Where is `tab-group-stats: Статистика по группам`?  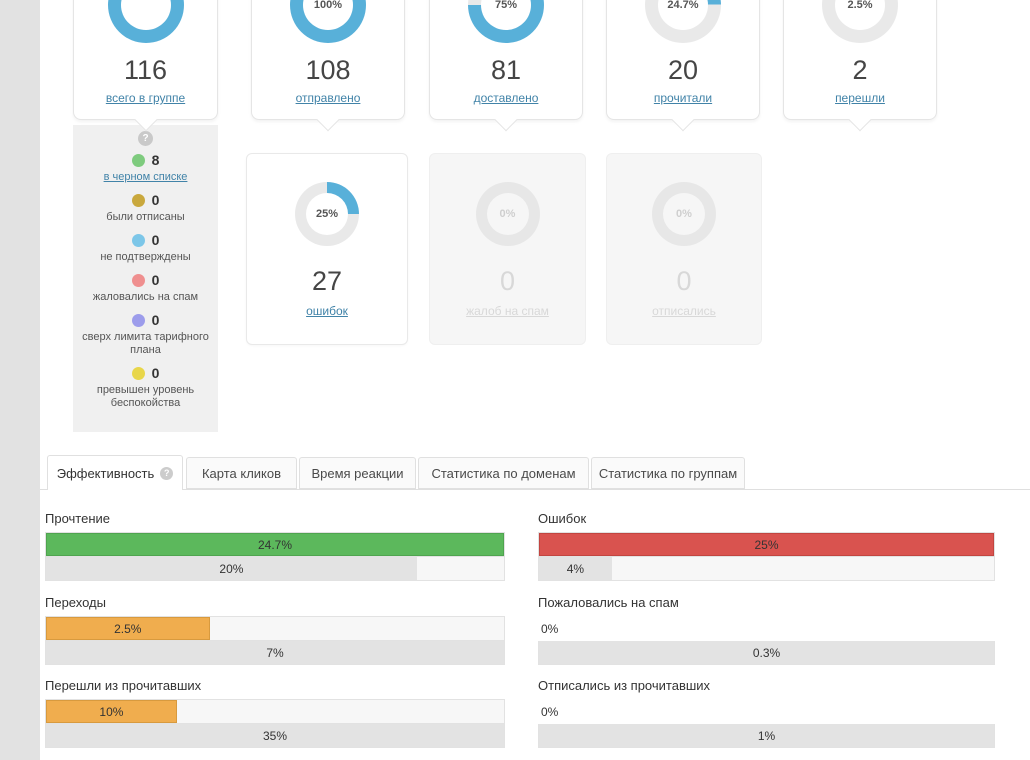 tab-group-stats: Статистика по группам is located at coordinates (668, 473).